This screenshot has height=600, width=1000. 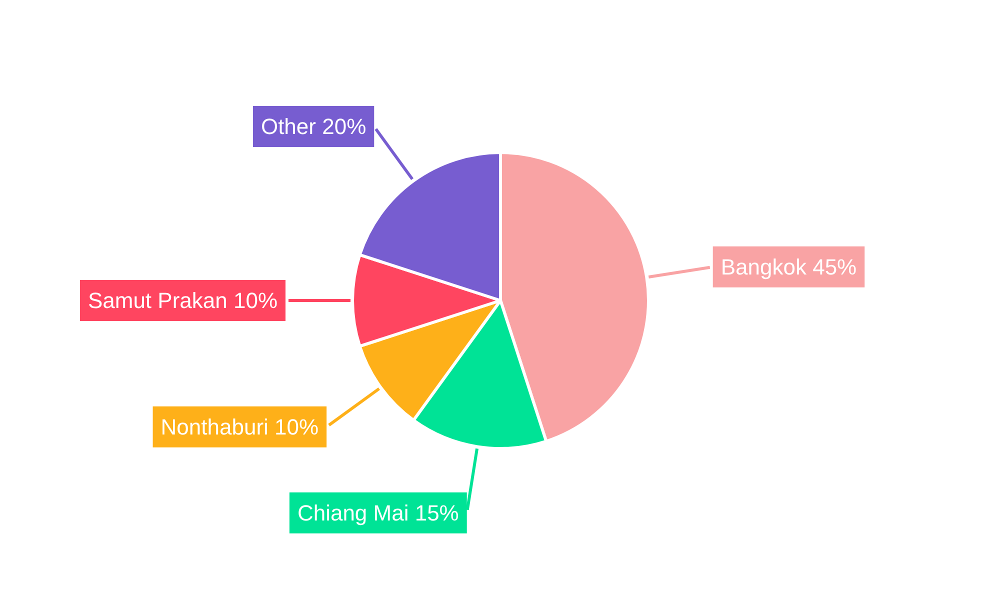 What do you see at coordinates (239, 427) in the screenshot?
I see `slice-label: Nonthaburi 10%` at bounding box center [239, 427].